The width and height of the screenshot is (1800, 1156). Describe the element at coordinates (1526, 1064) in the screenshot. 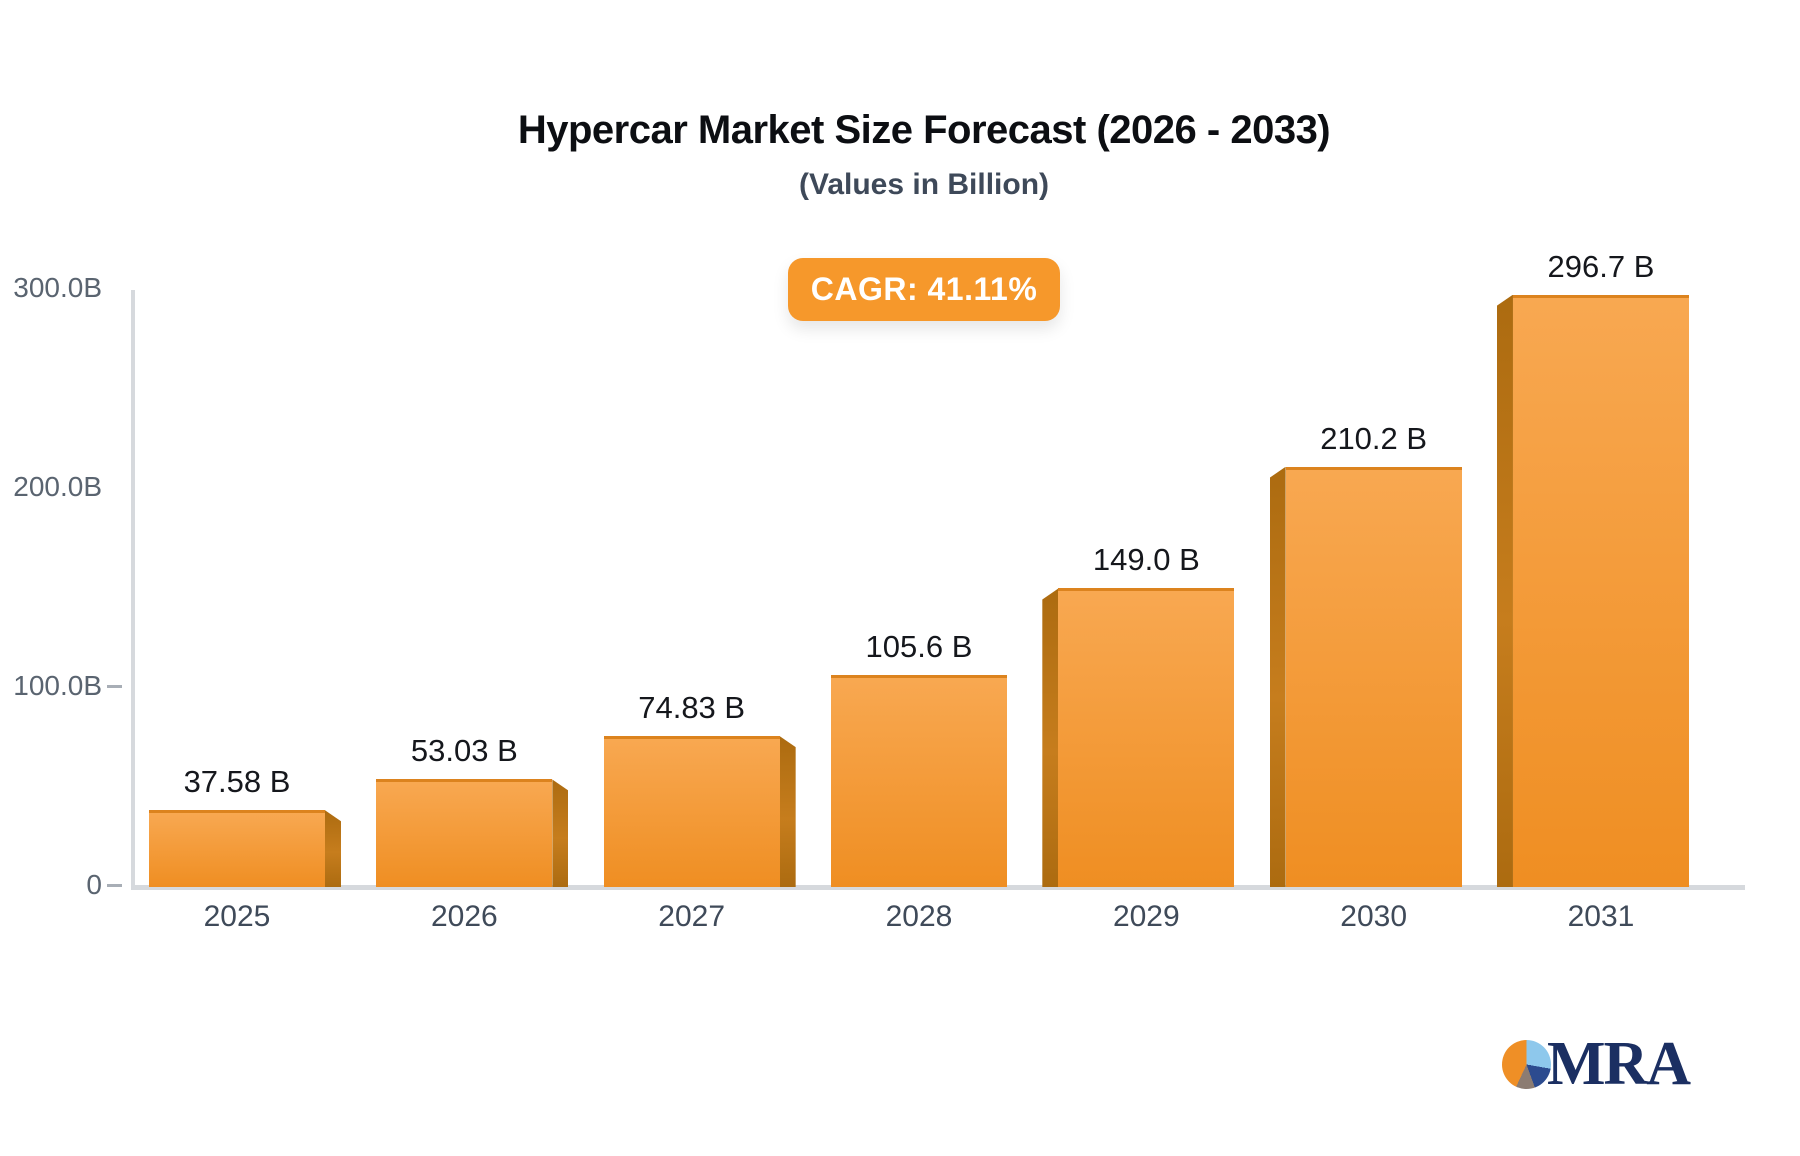

I see `pie-chart-logo-icon` at that location.